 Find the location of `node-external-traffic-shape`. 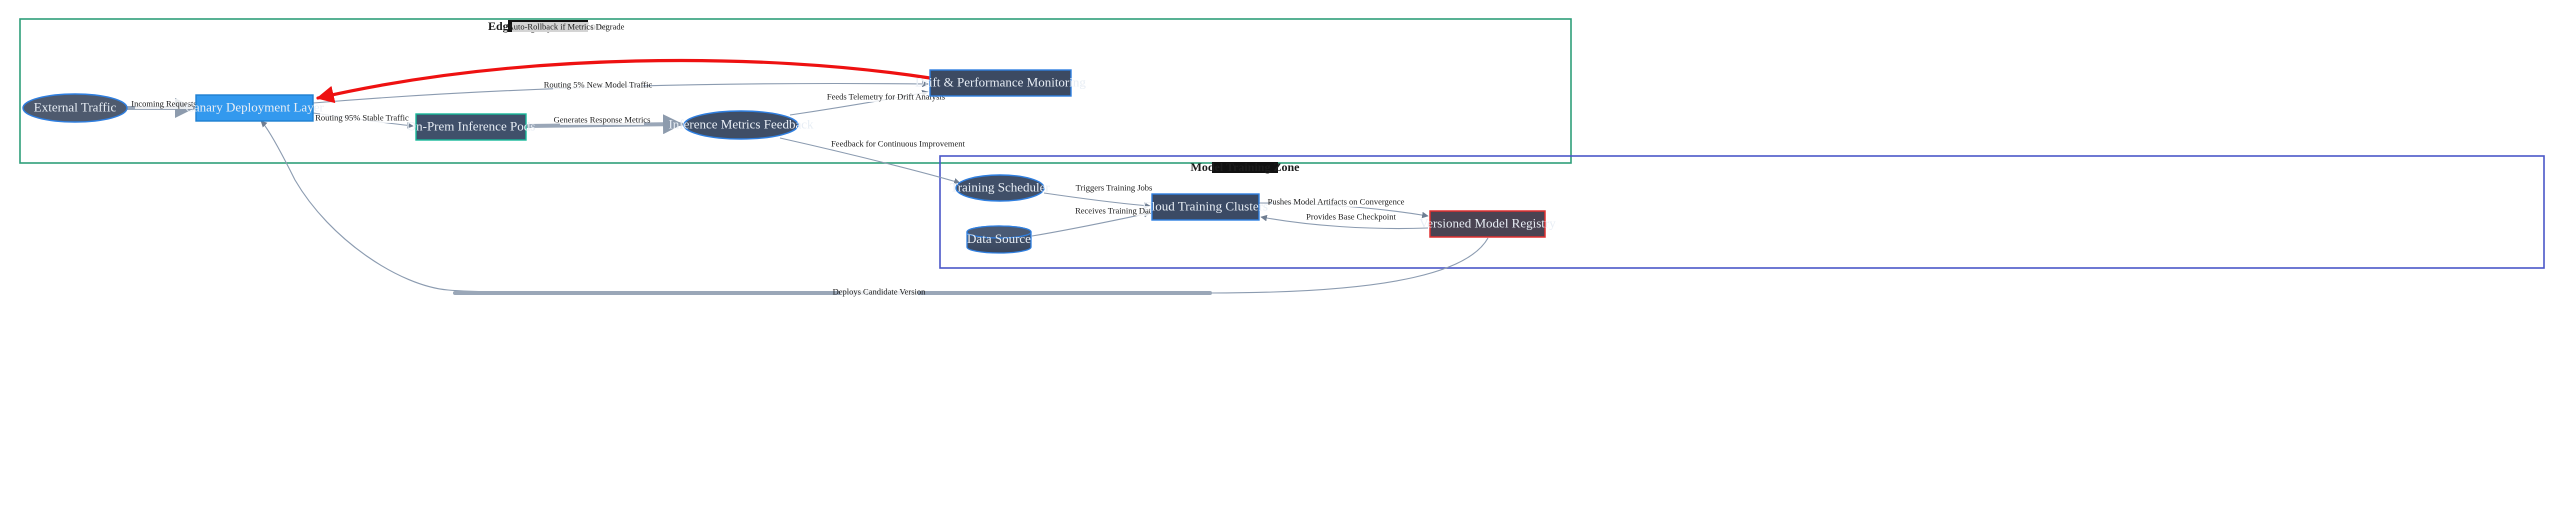

node-external-traffic-shape is located at coordinates (75, 108).